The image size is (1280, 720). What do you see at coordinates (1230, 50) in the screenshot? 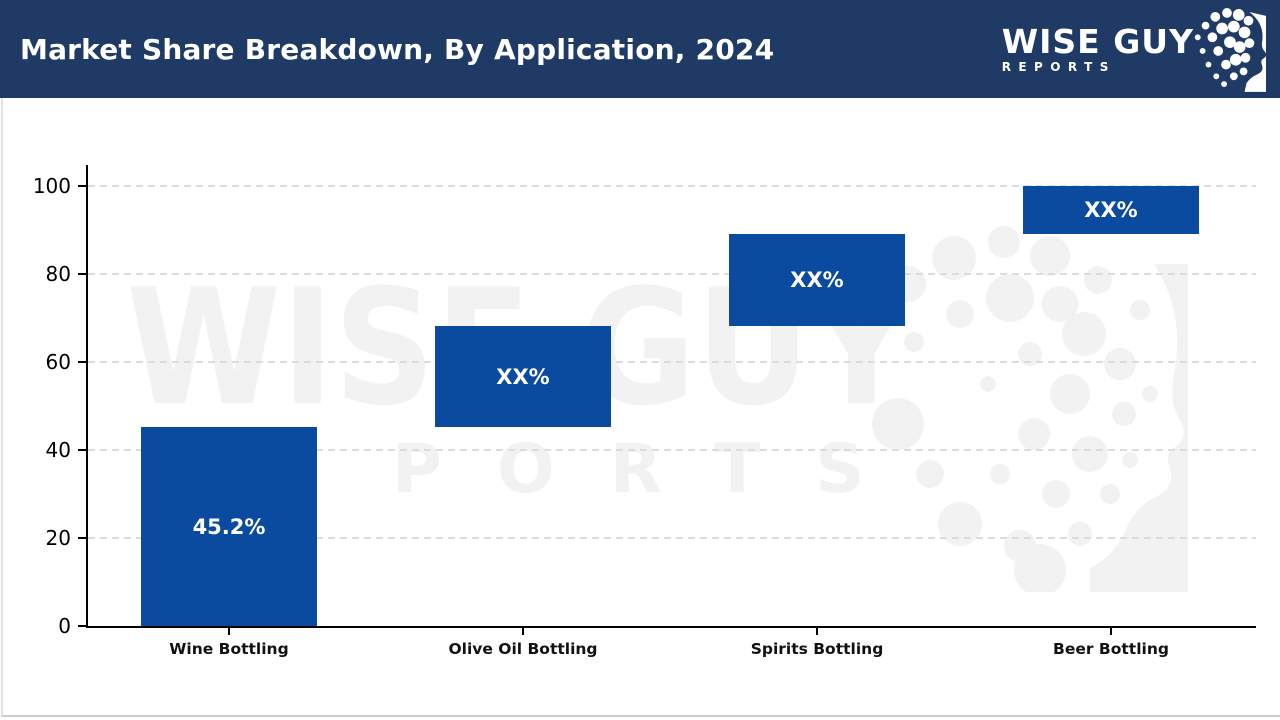
I see `dotted-head-icon` at bounding box center [1230, 50].